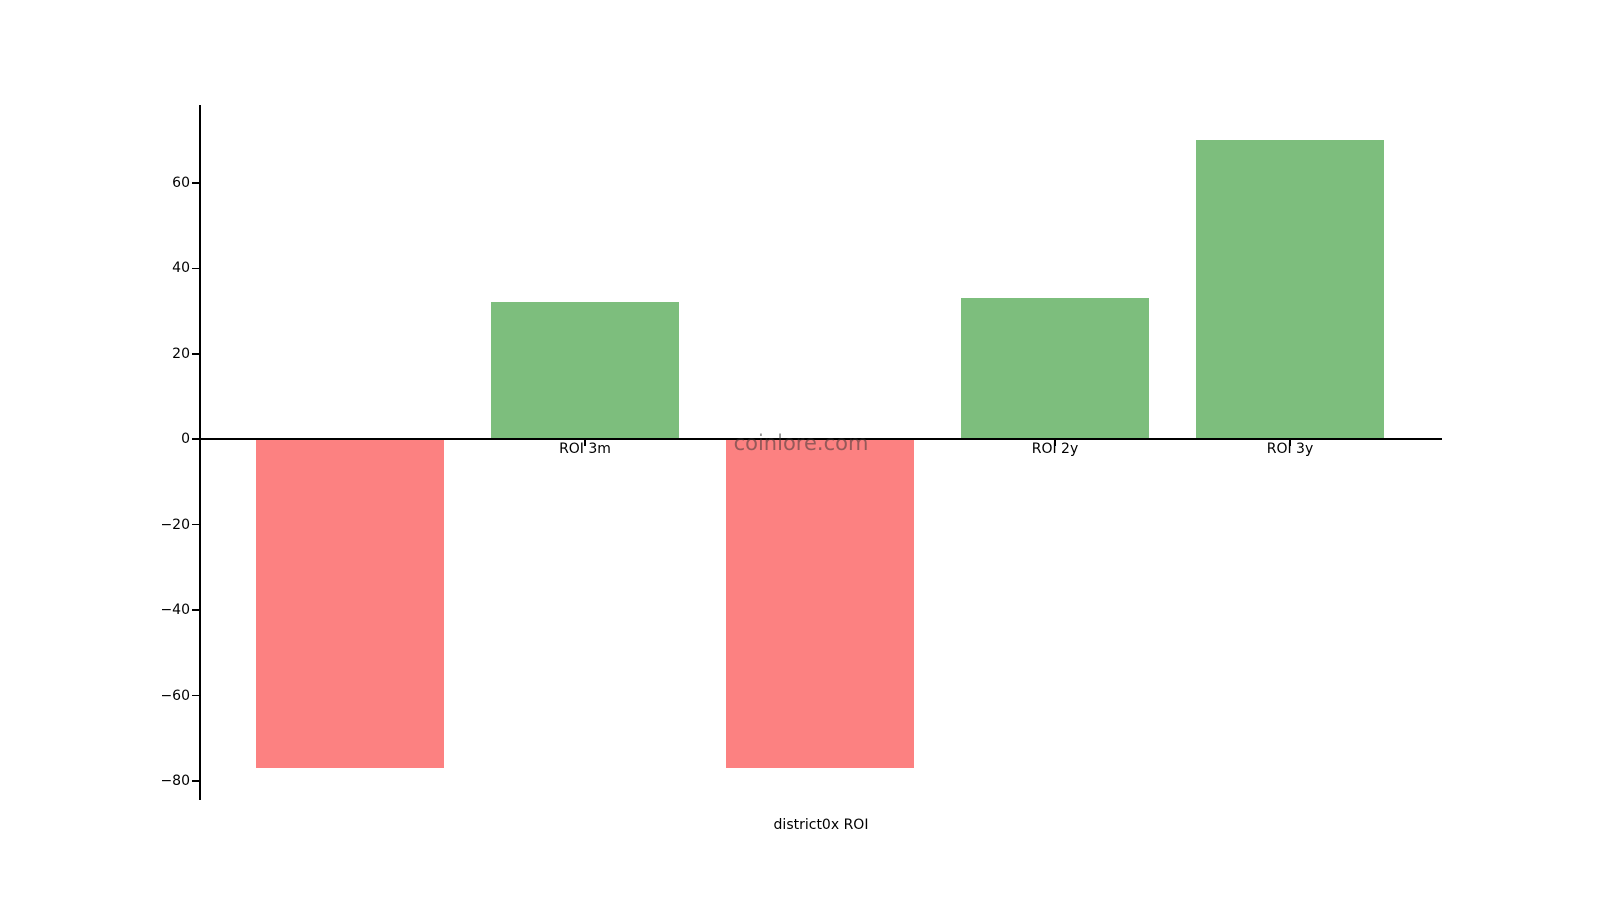  Describe the element at coordinates (821, 439) in the screenshot. I see `x-axis-line` at that location.